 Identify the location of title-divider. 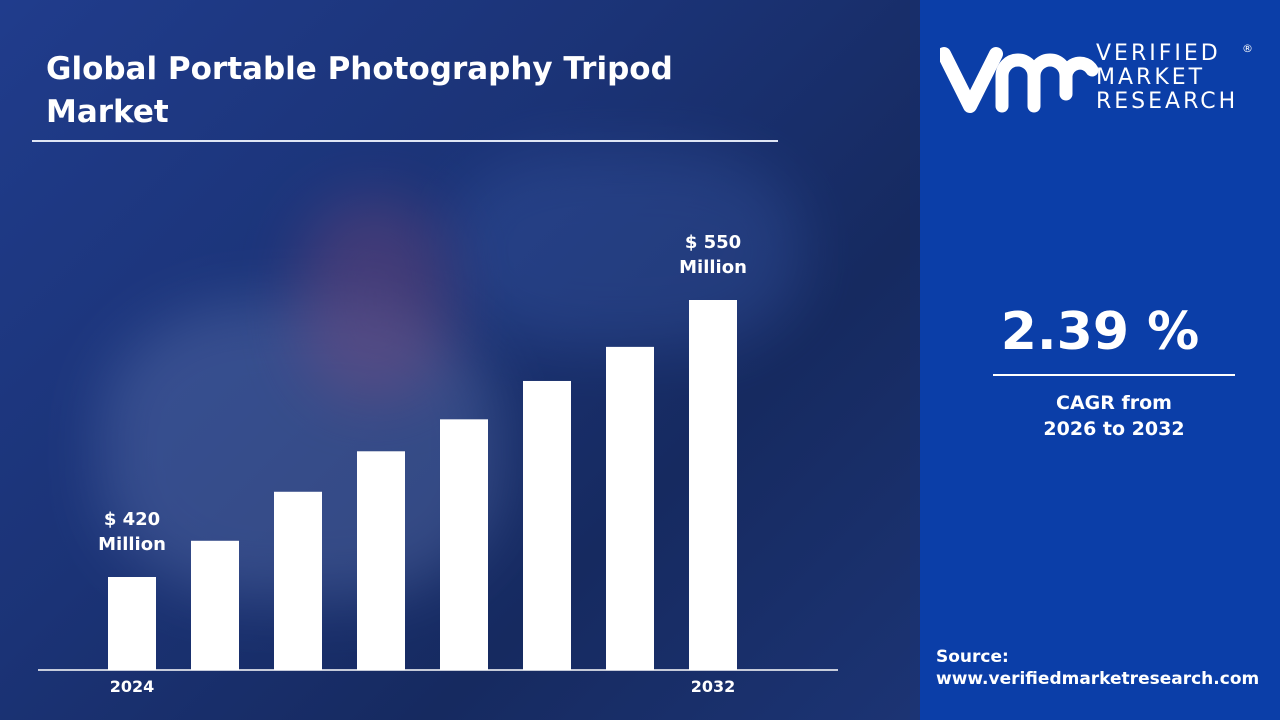
(405, 141).